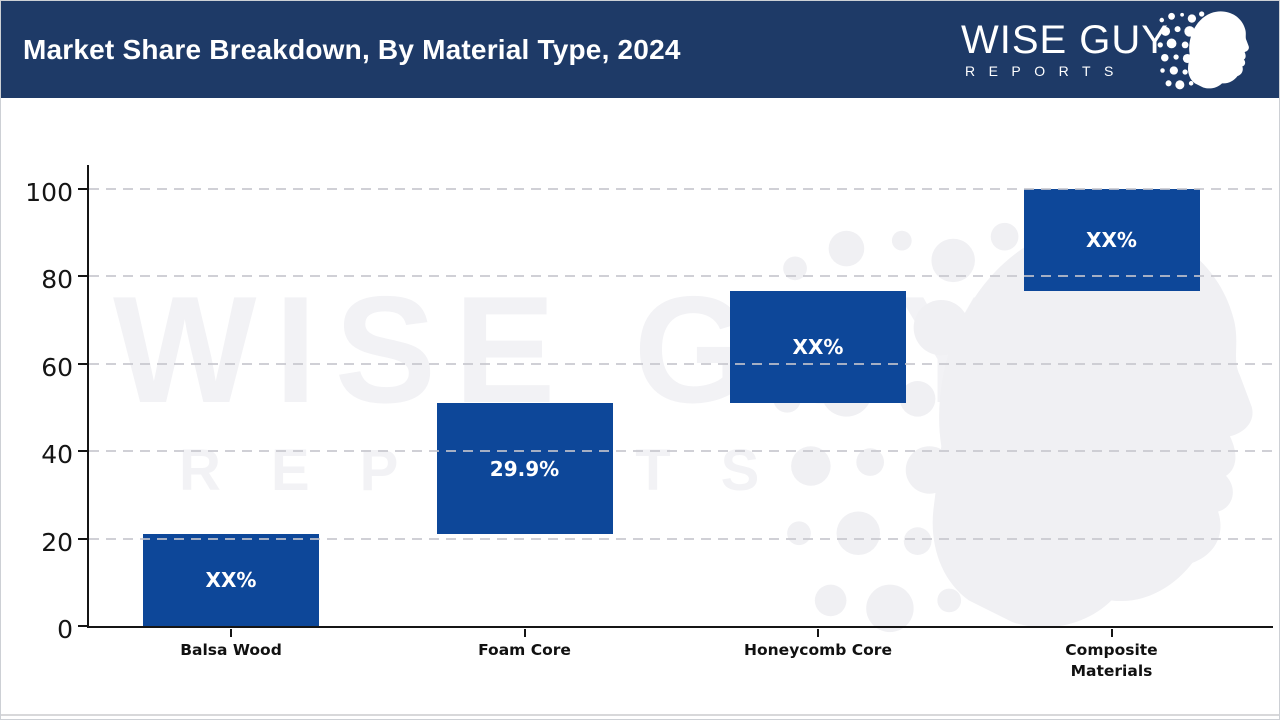 Image resolution: width=1280 pixels, height=720 pixels. I want to click on x-tick-label-foam-core: Foam Core, so click(525, 650).